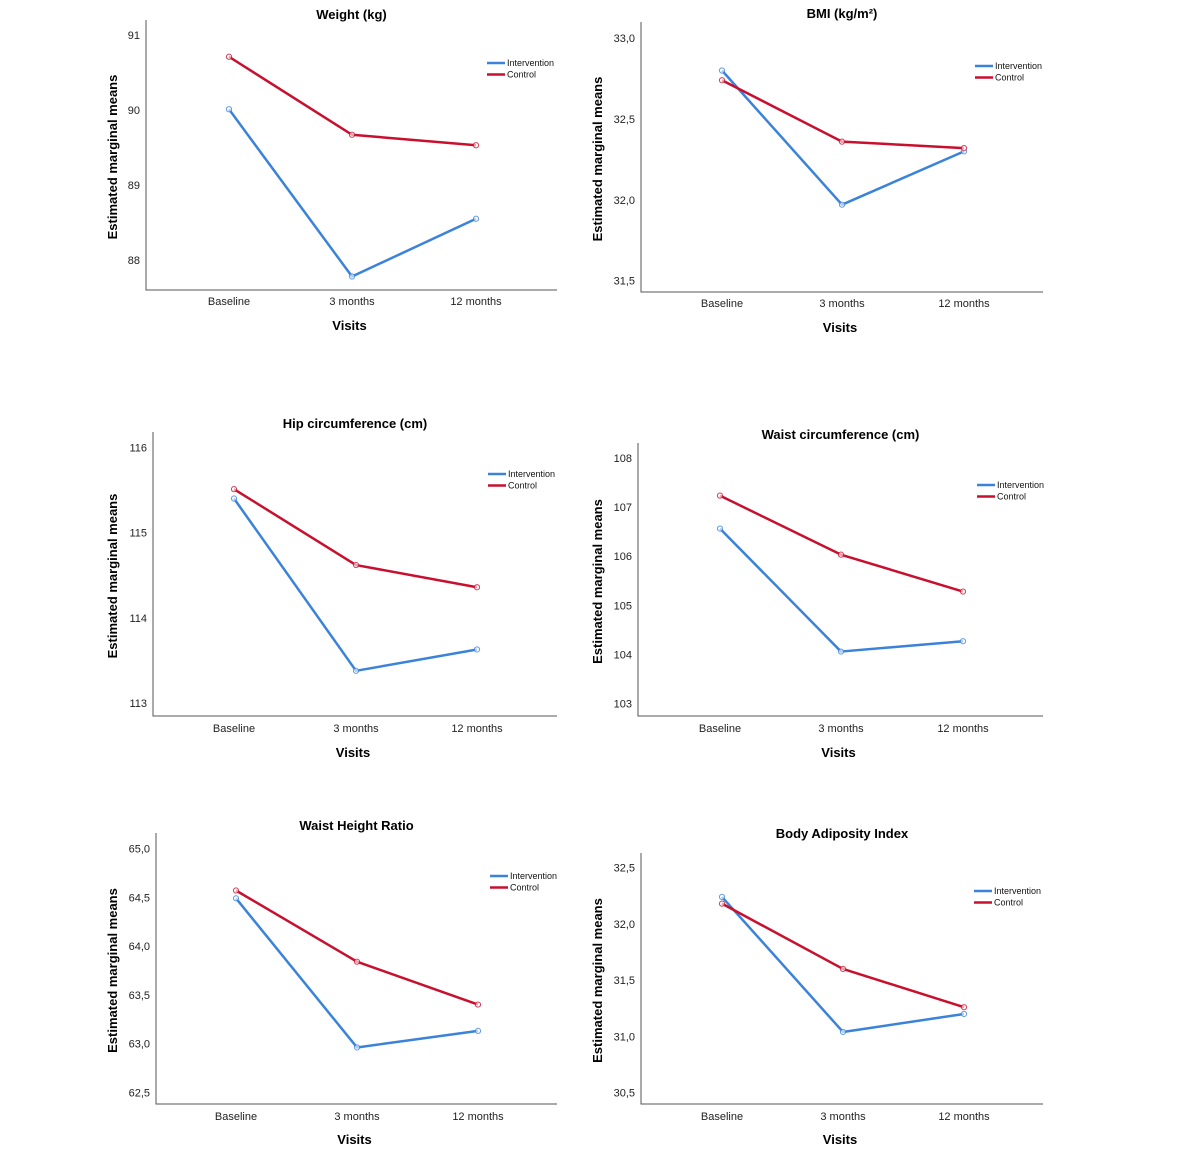  What do you see at coordinates (623, 606) in the screenshot?
I see `y-tick-label: 105` at bounding box center [623, 606].